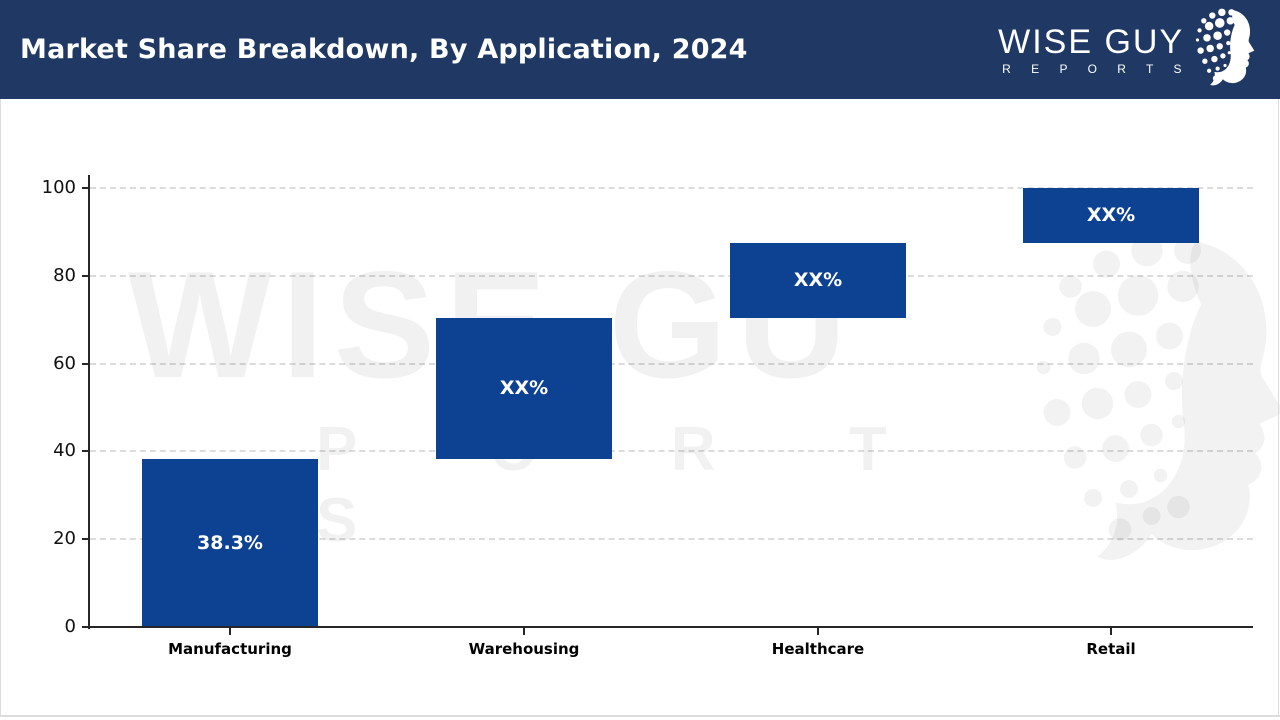  What do you see at coordinates (524, 649) in the screenshot?
I see `x-tick-label: Warehousing` at bounding box center [524, 649].